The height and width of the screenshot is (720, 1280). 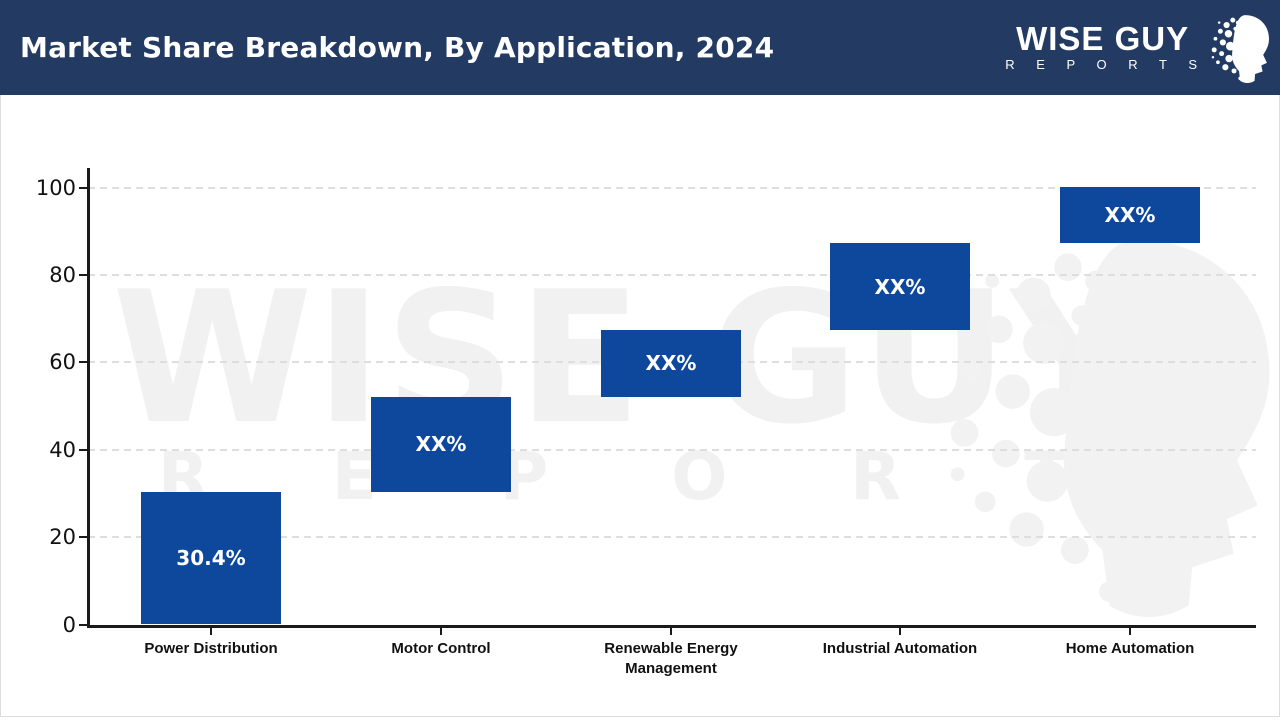 I want to click on x-axis-line, so click(x=671, y=626).